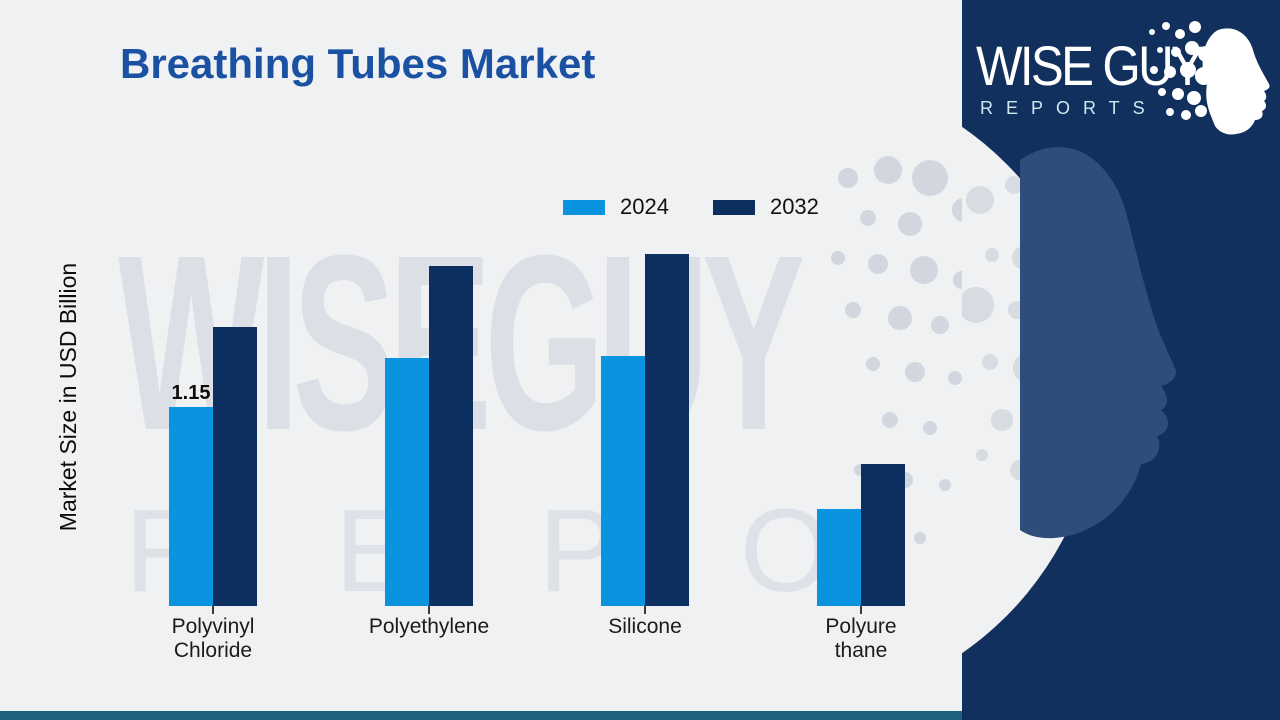 This screenshot has height=720, width=1280. What do you see at coordinates (358, 63) in the screenshot?
I see `chart-title: Breathing Tubes Market` at bounding box center [358, 63].